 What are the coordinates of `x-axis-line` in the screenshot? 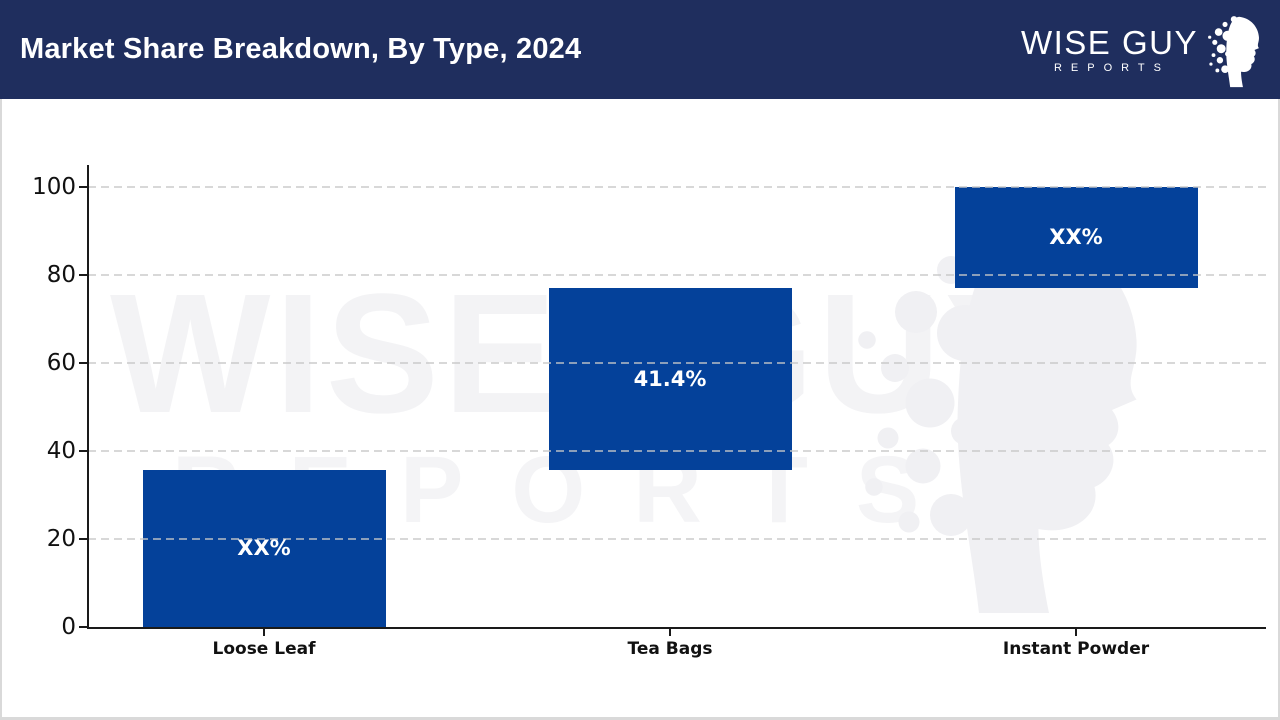 It's located at (676, 628).